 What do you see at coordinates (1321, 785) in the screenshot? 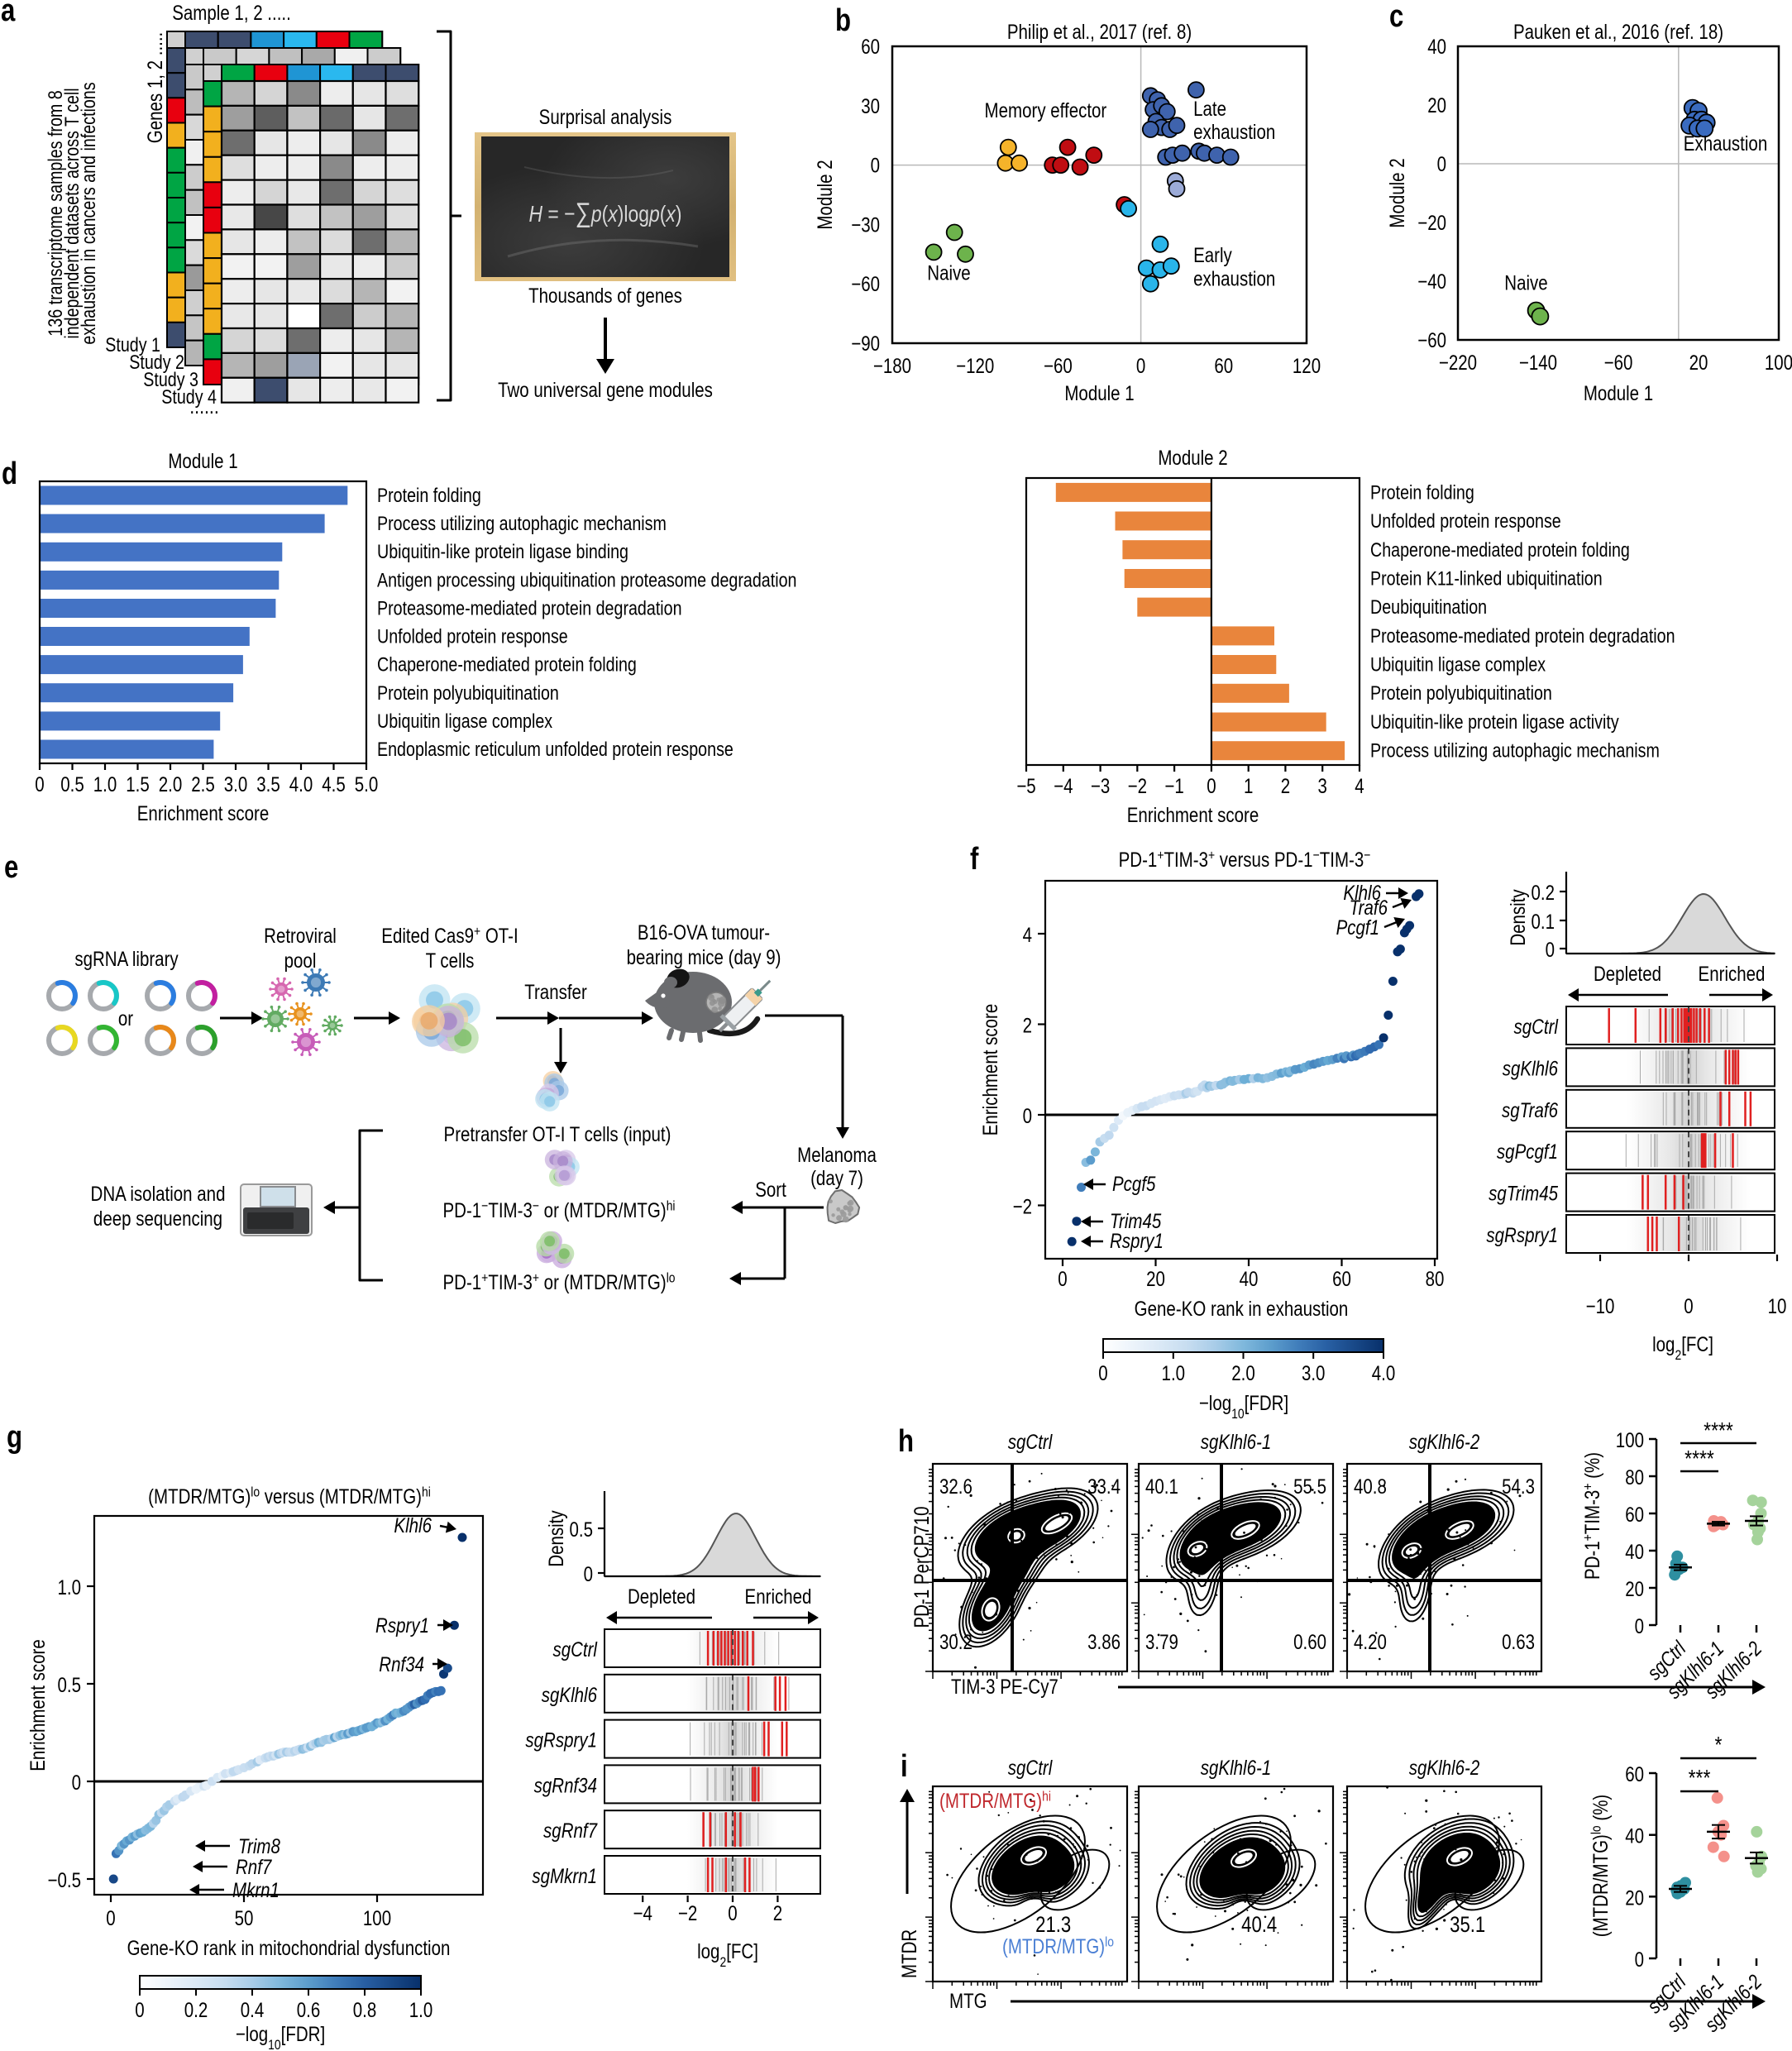
I see `svg-text: 3` at bounding box center [1321, 785].